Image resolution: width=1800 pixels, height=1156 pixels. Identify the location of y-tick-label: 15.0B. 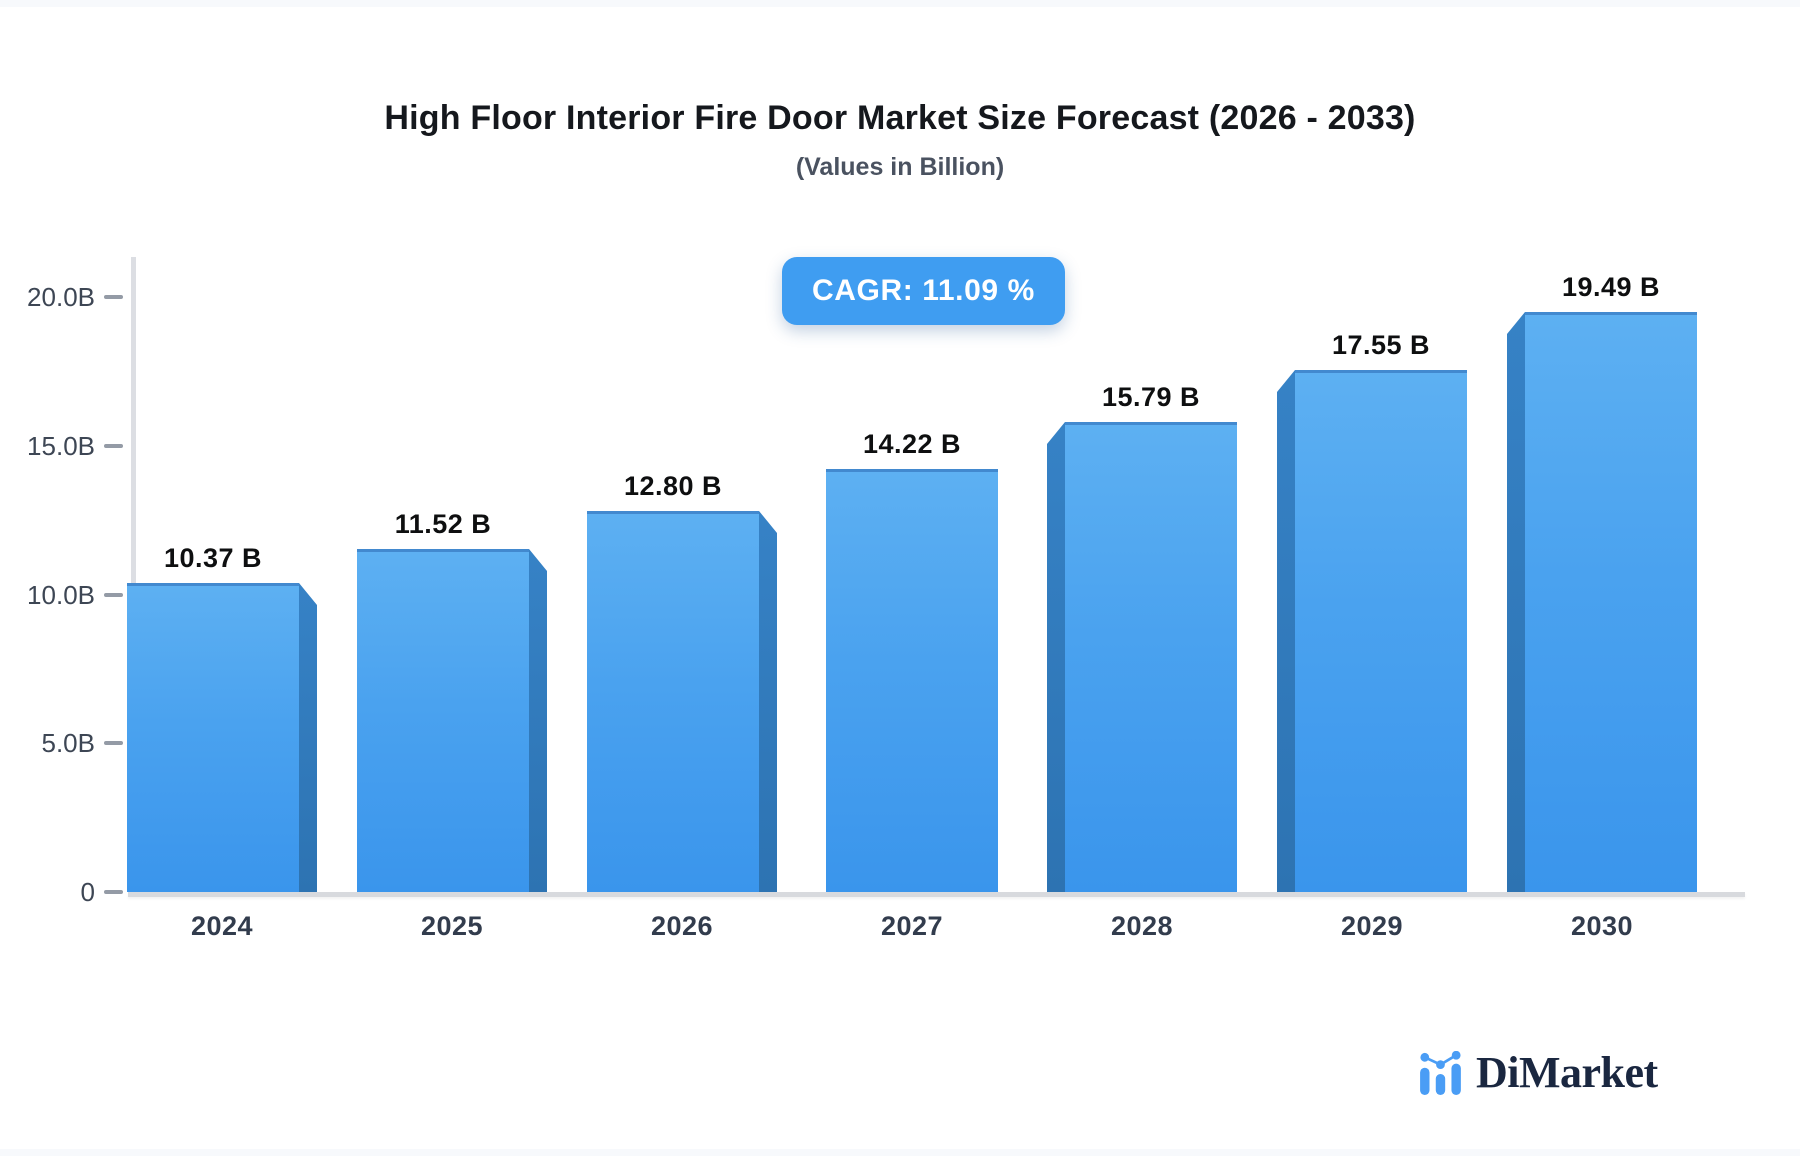
(61, 445).